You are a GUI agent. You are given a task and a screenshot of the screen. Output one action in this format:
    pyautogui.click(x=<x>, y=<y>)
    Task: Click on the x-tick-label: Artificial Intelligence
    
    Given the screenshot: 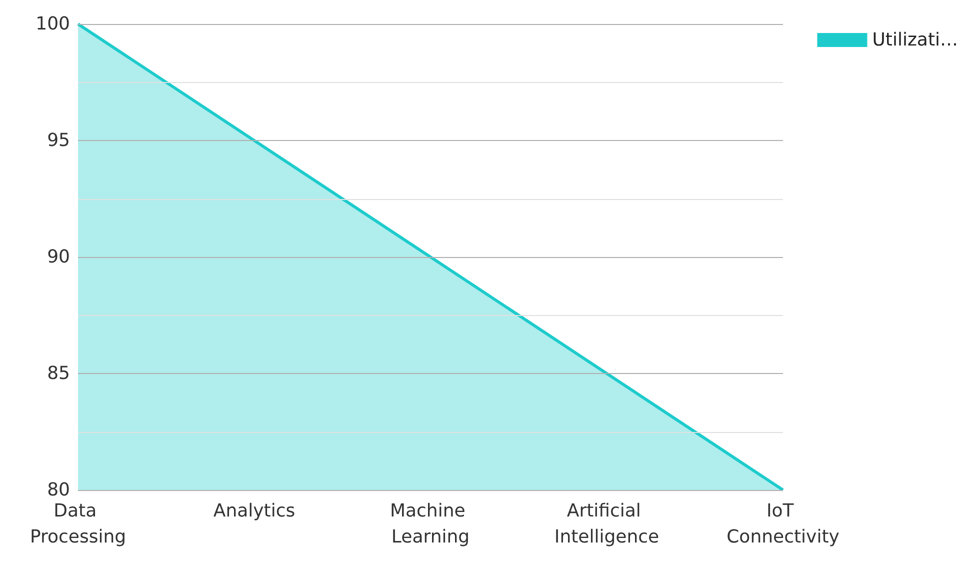 What is the action you would take?
    pyautogui.click(x=607, y=524)
    